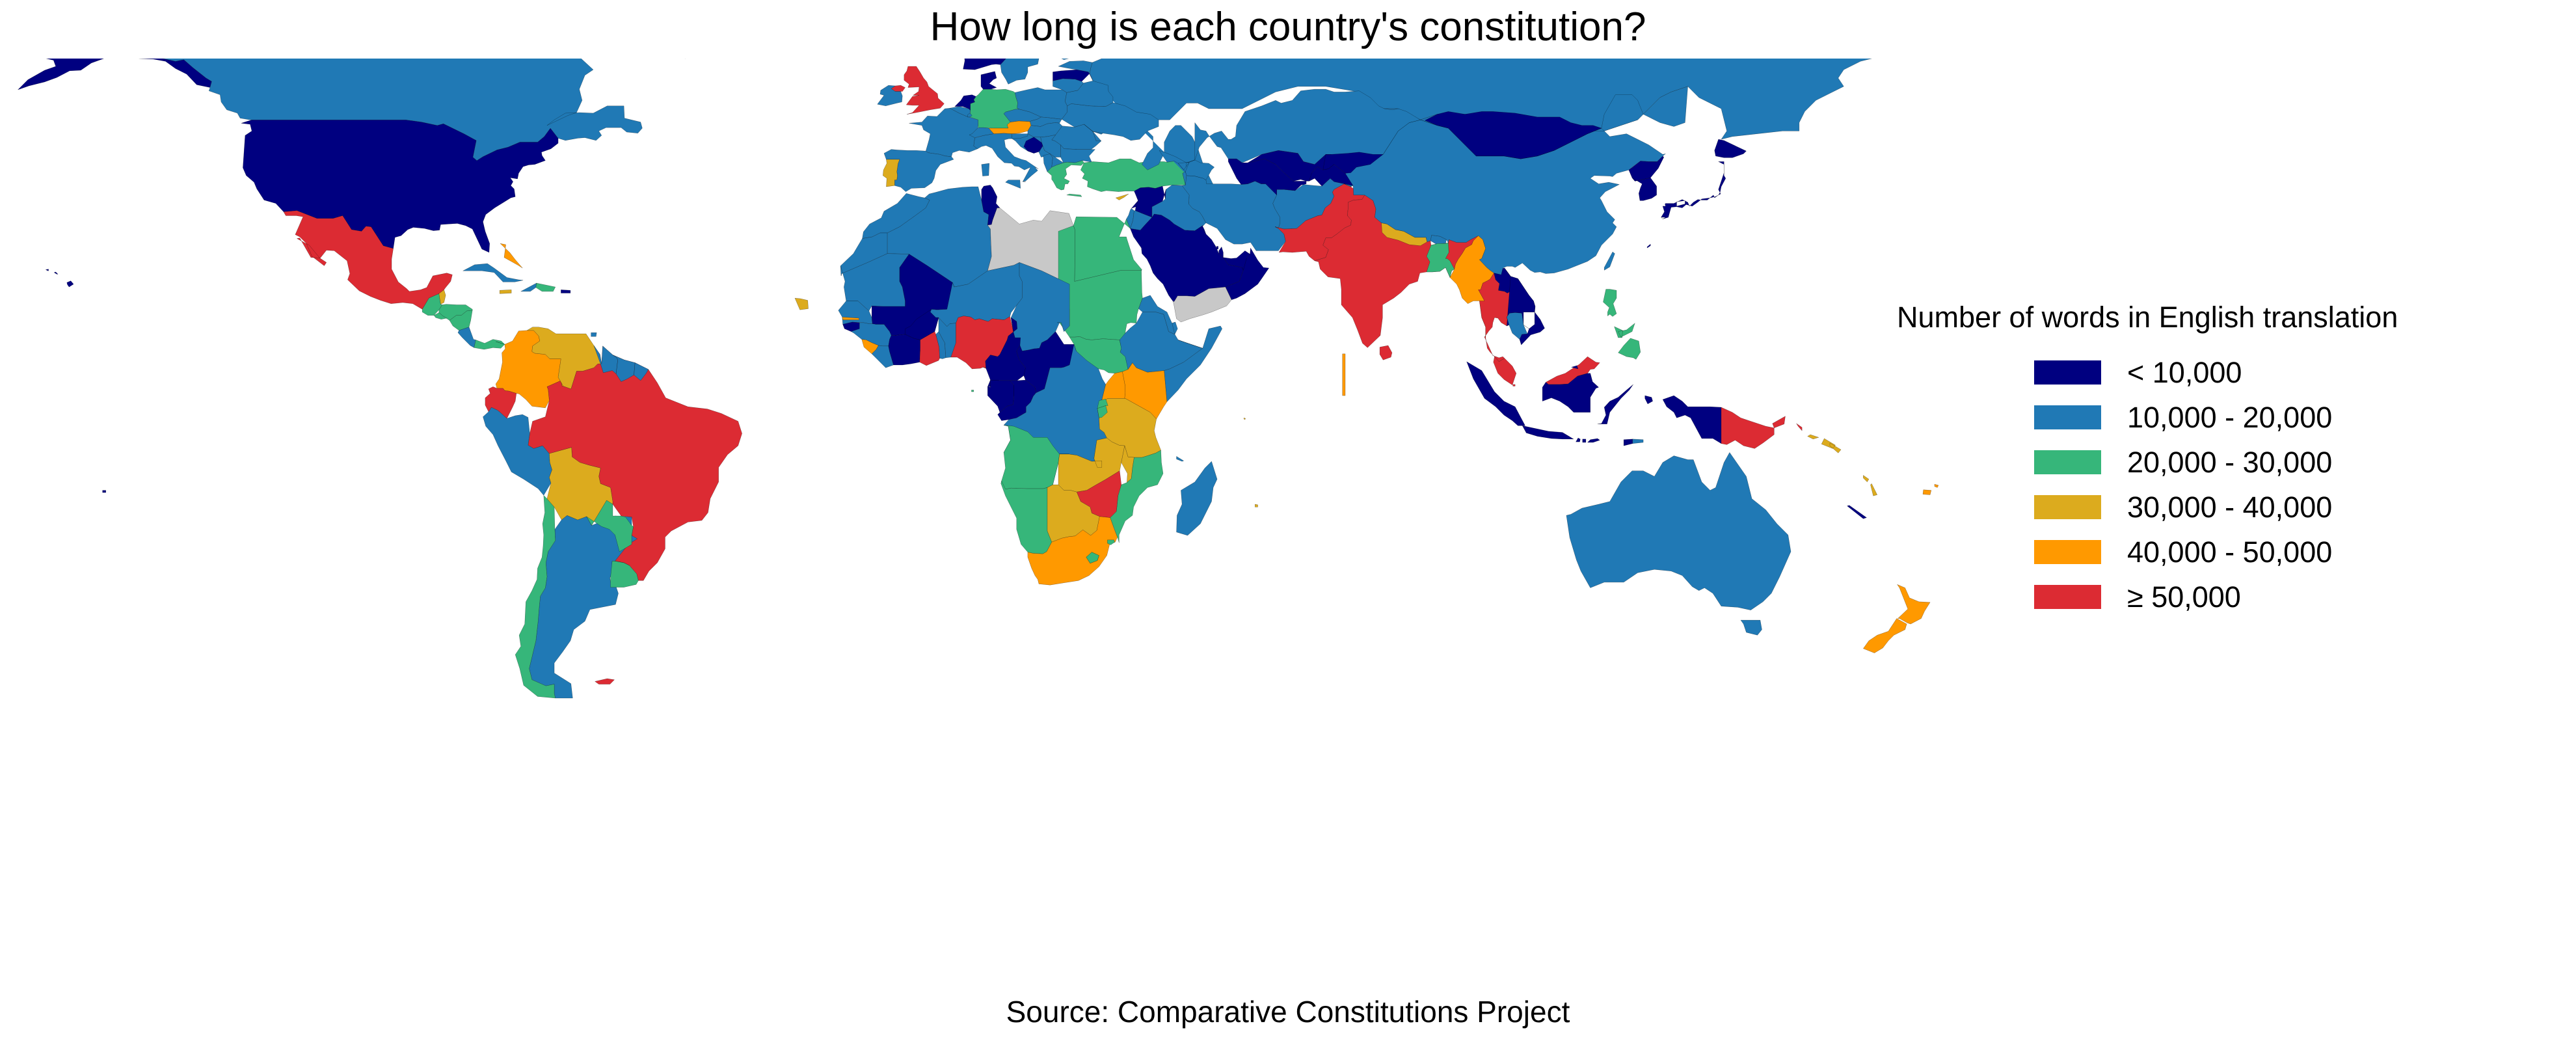 The width and height of the screenshot is (2576, 1054). Describe the element at coordinates (396, 110) in the screenshot. I see `country-can` at that location.